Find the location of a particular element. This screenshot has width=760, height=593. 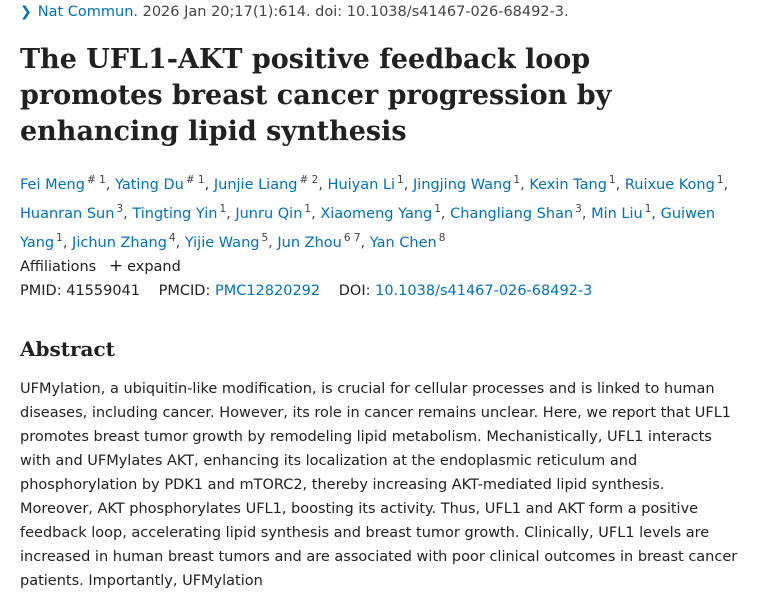

author-link: Guiwen Yang is located at coordinates (368, 228).